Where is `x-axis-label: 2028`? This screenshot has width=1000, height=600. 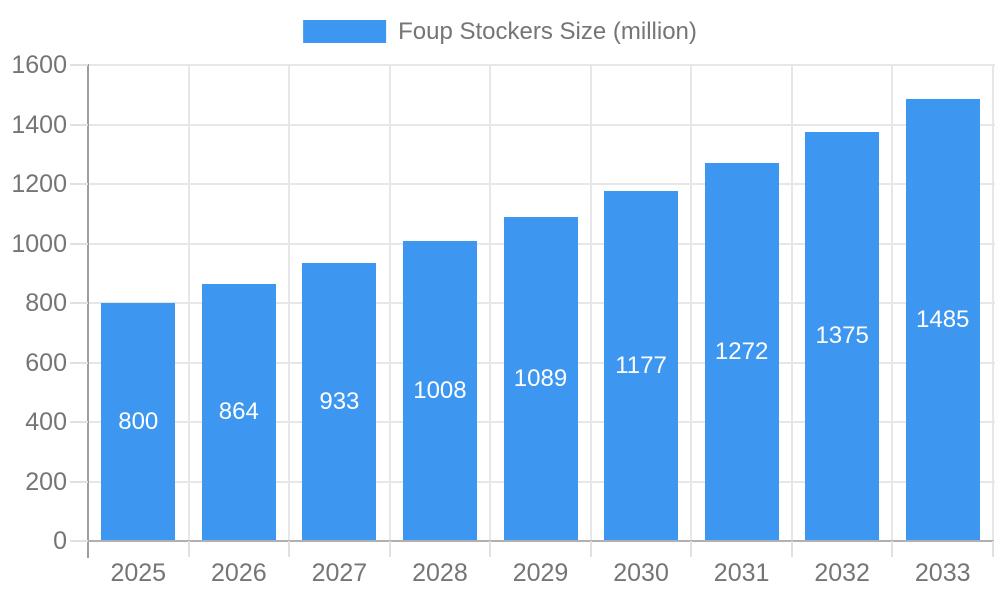 x-axis-label: 2028 is located at coordinates (440, 573).